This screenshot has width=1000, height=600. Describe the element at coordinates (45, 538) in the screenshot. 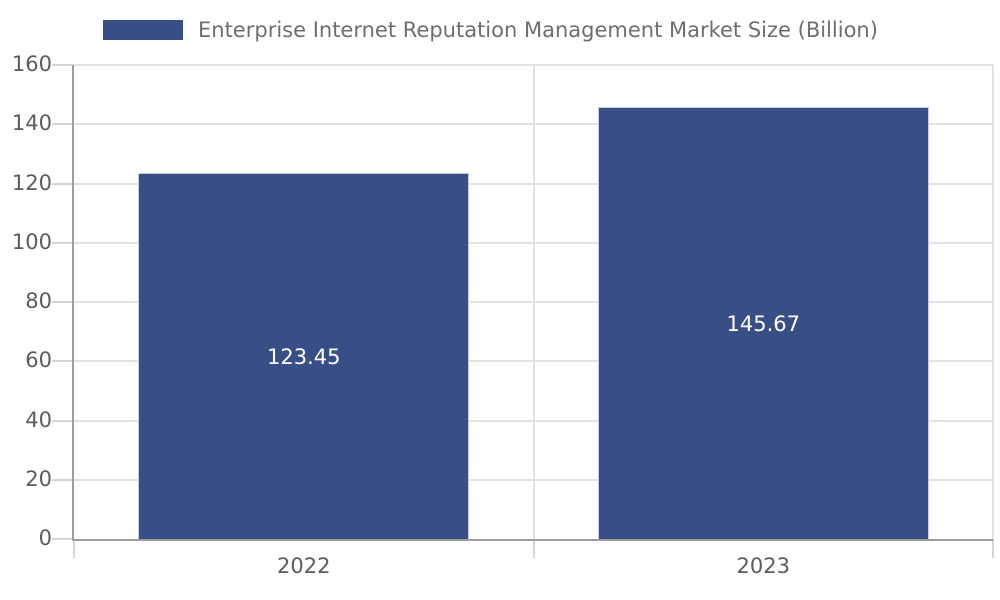

I see `y-axis-tick-label: 0` at that location.